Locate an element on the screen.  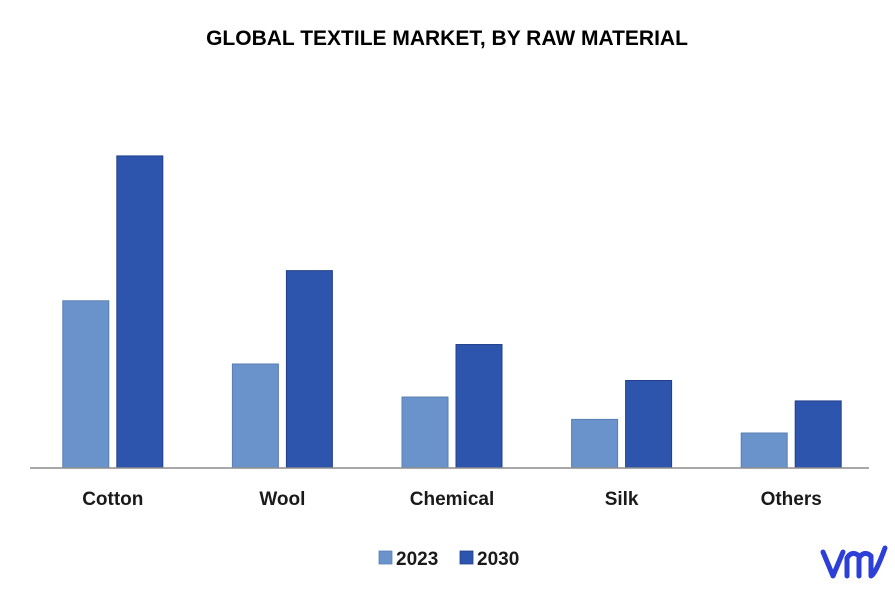
legend: 2023 2030 is located at coordinates (448, 559).